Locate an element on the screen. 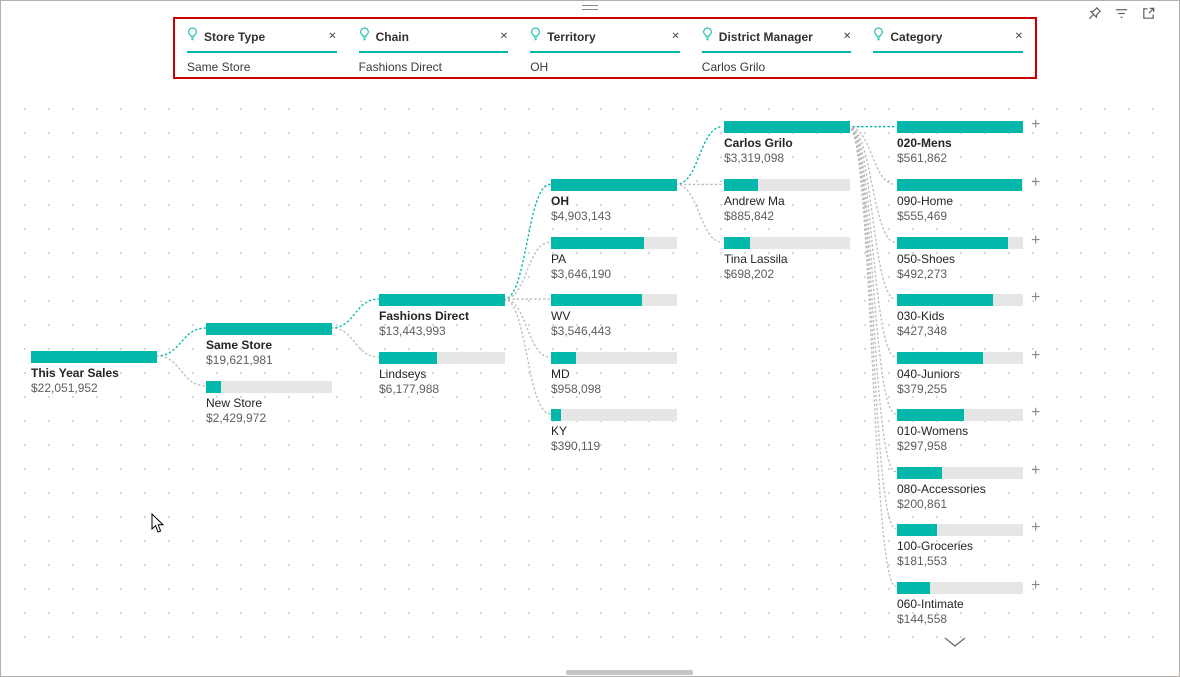  tree-node-tina-lassila: Tina Lassila $698,202 is located at coordinates (800, 259).